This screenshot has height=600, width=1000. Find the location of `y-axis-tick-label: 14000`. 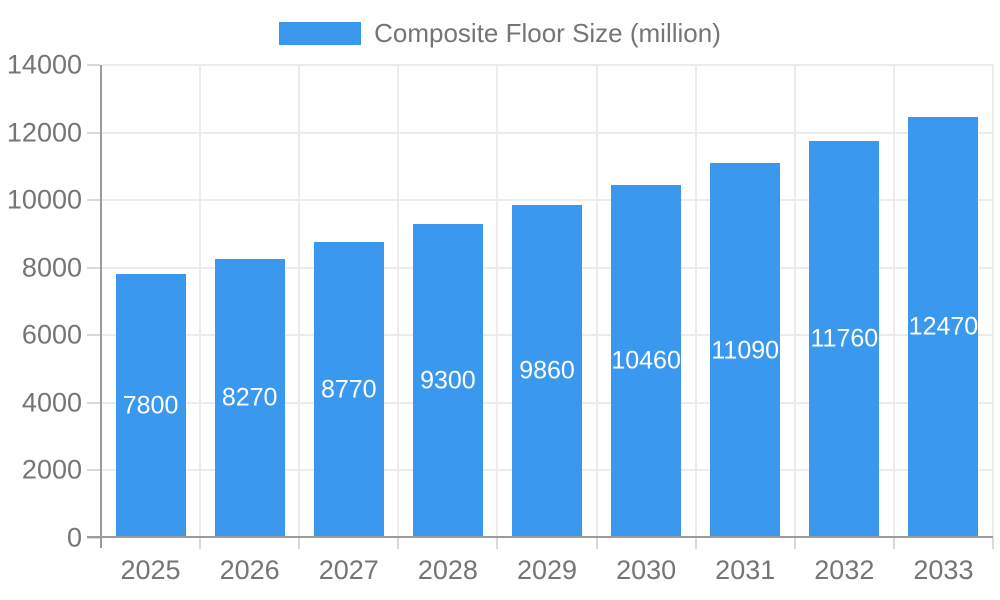

y-axis-tick-label: 14000 is located at coordinates (44, 64).